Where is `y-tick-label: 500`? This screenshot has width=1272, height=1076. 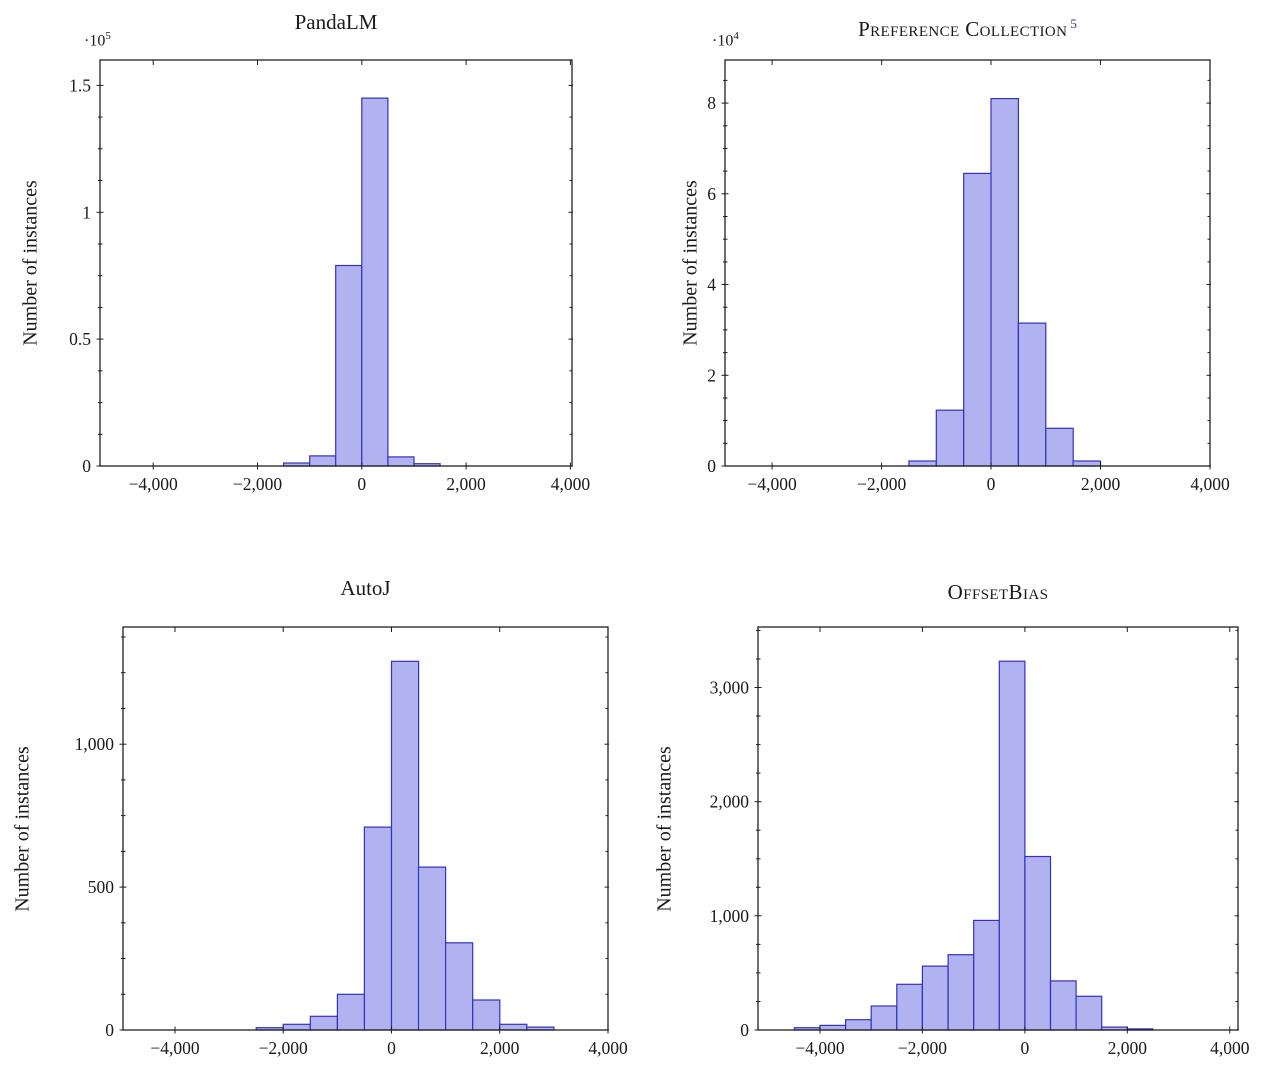 y-tick-label: 500 is located at coordinates (101, 887).